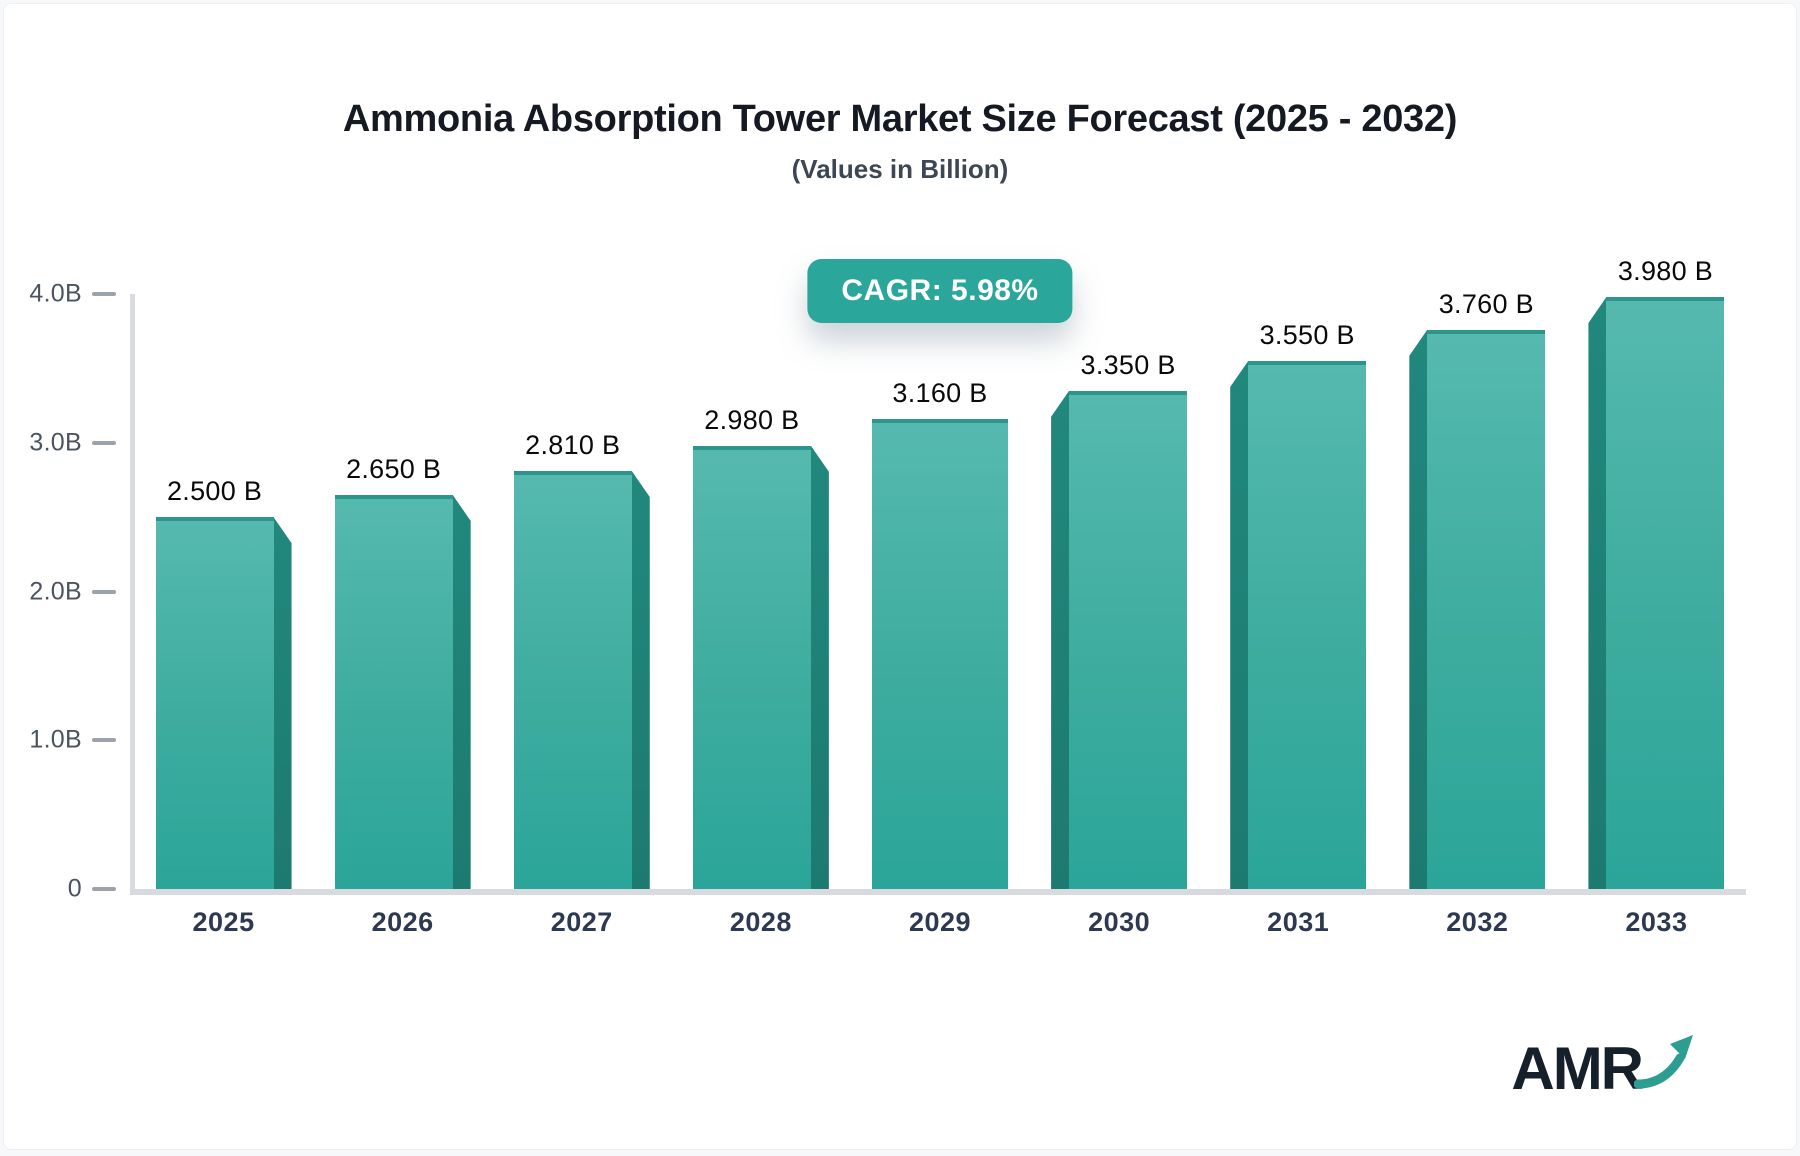 This screenshot has height=1156, width=1800. I want to click on x-axis-label-2031: 2031, so click(1298, 922).